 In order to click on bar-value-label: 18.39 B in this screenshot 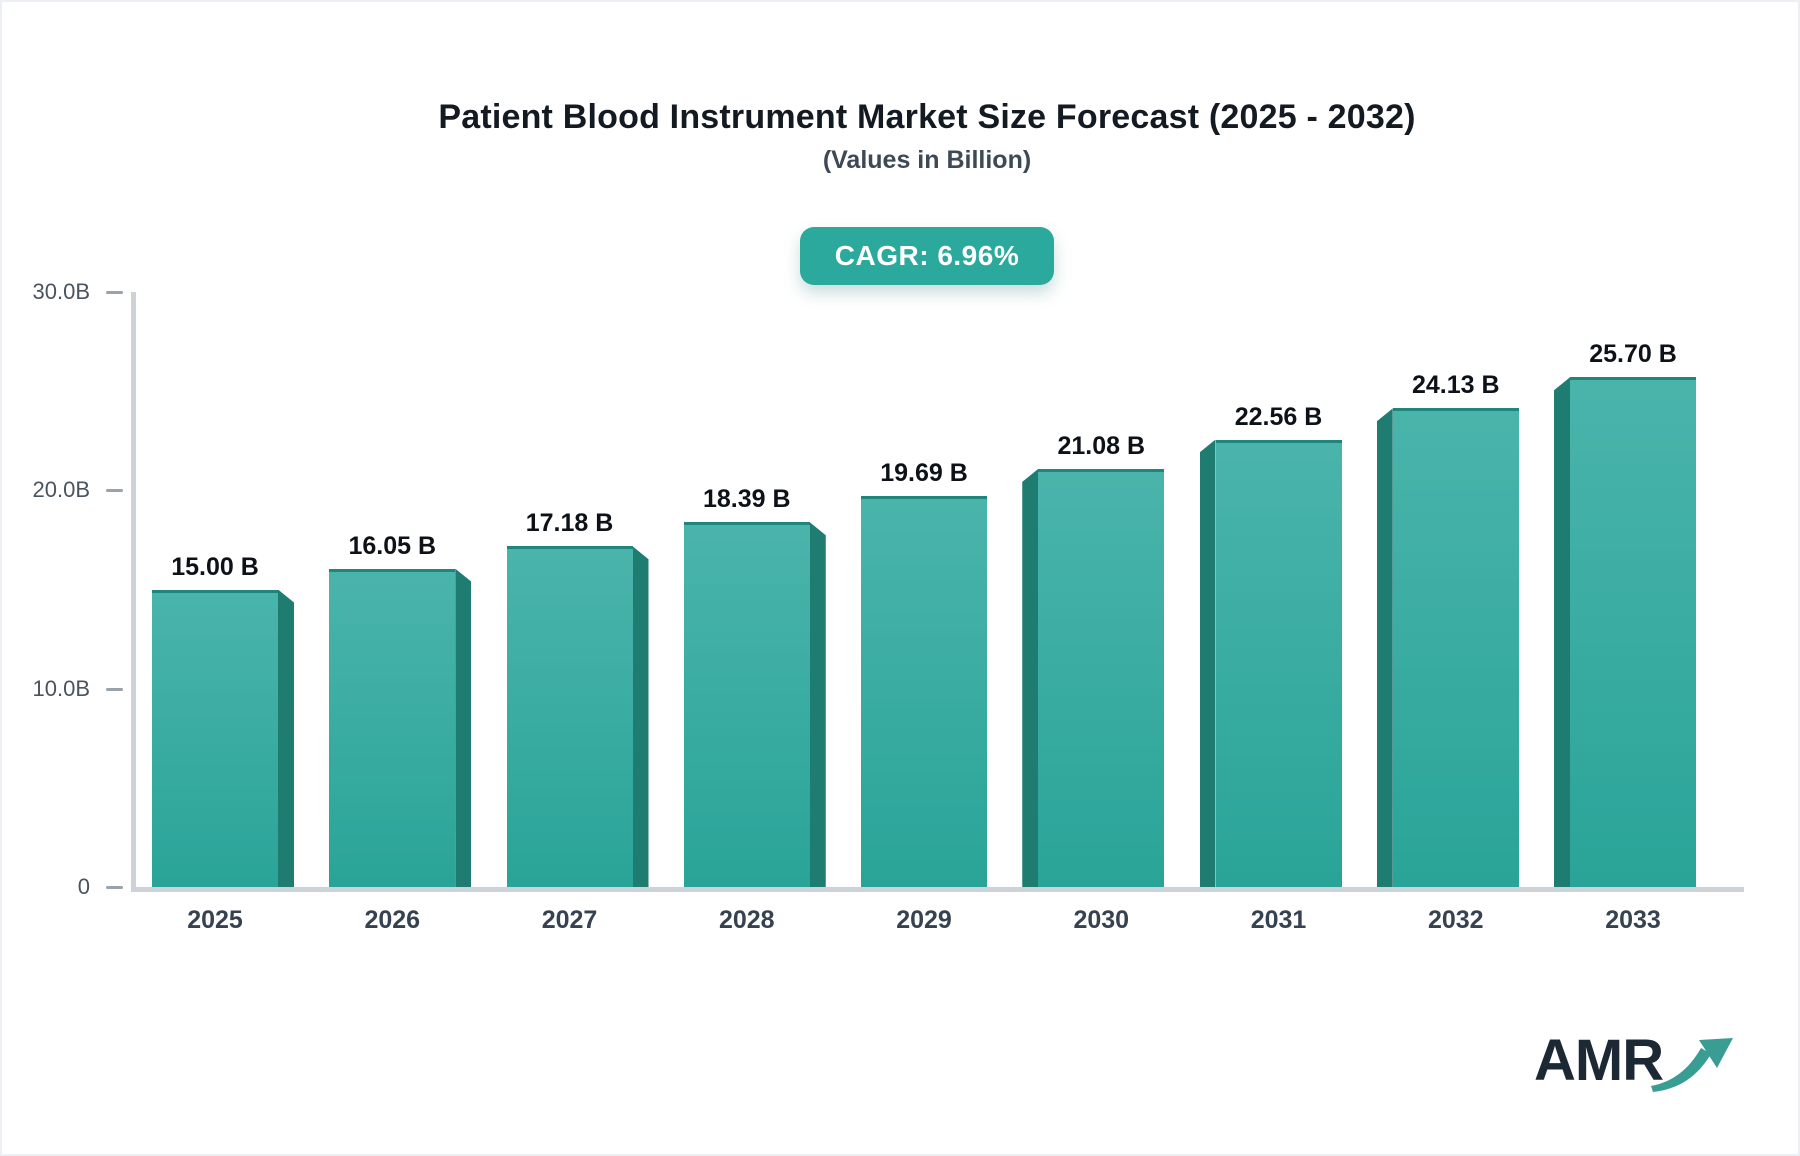, I will do `click(746, 499)`.